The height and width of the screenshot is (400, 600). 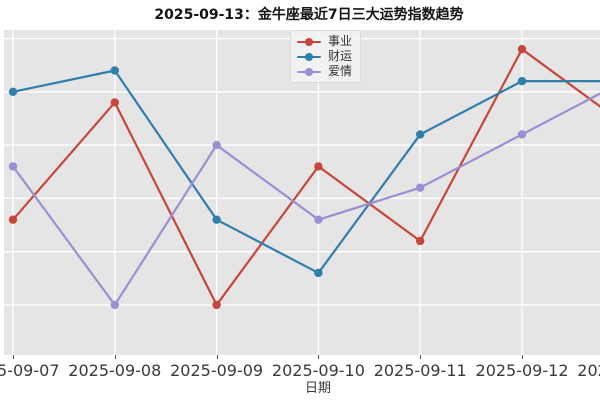 I want to click on legend-item-财运: 财运, so click(x=324, y=56).